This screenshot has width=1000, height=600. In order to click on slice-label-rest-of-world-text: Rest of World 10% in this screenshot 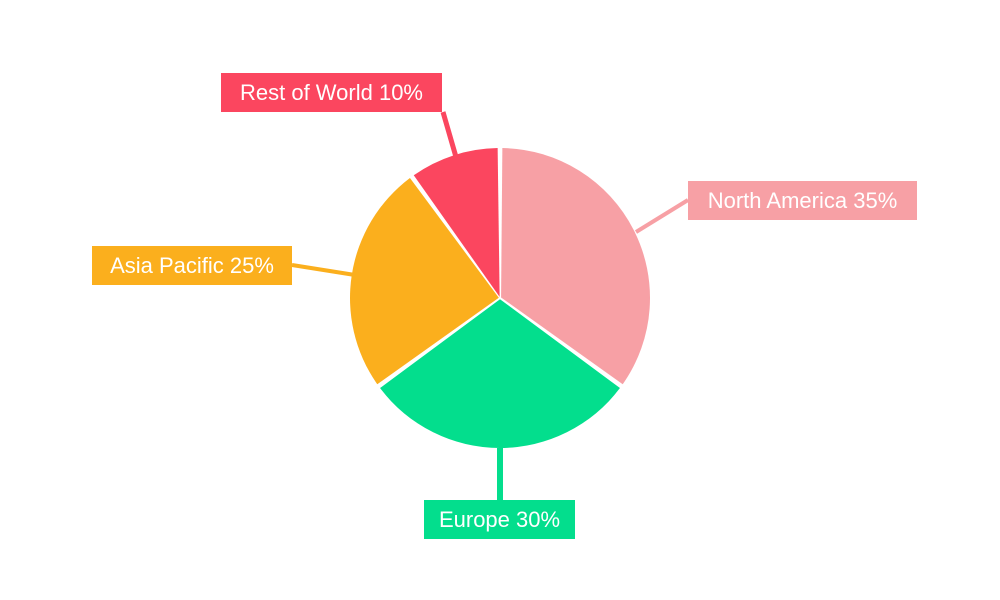, I will do `click(331, 92)`.